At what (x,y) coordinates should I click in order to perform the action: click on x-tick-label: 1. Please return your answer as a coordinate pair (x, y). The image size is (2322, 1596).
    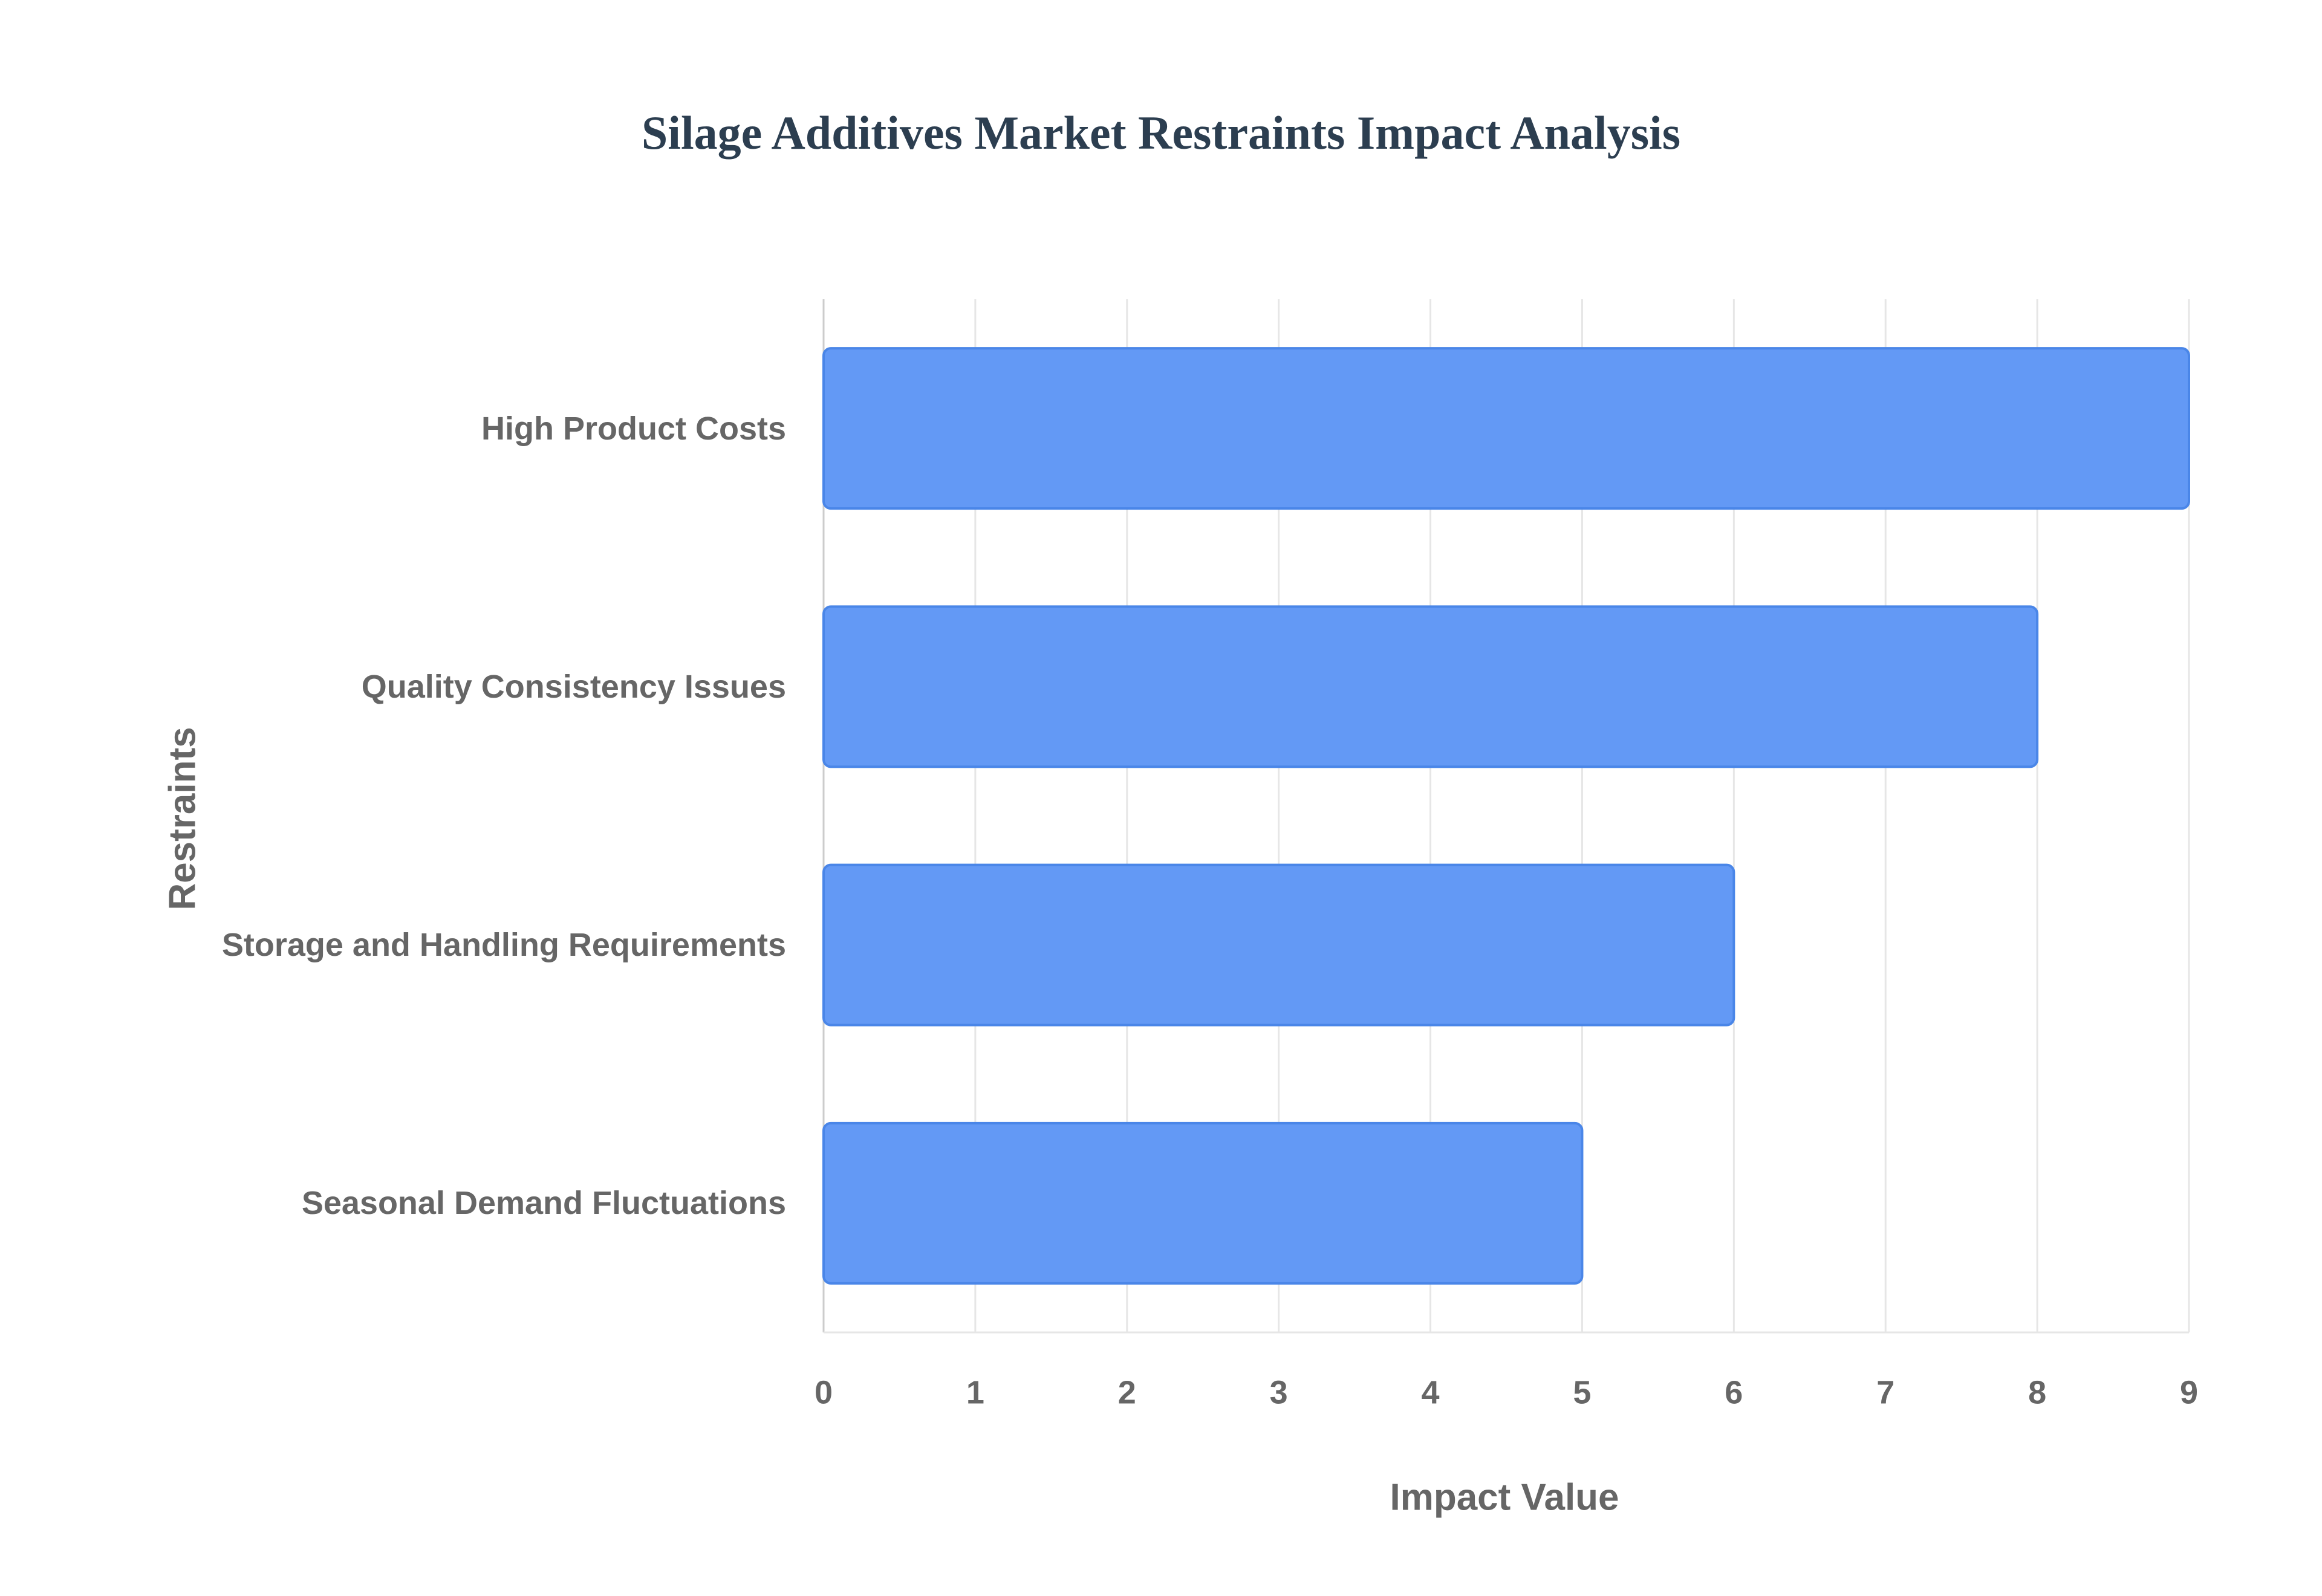
    Looking at the image, I should click on (975, 1392).